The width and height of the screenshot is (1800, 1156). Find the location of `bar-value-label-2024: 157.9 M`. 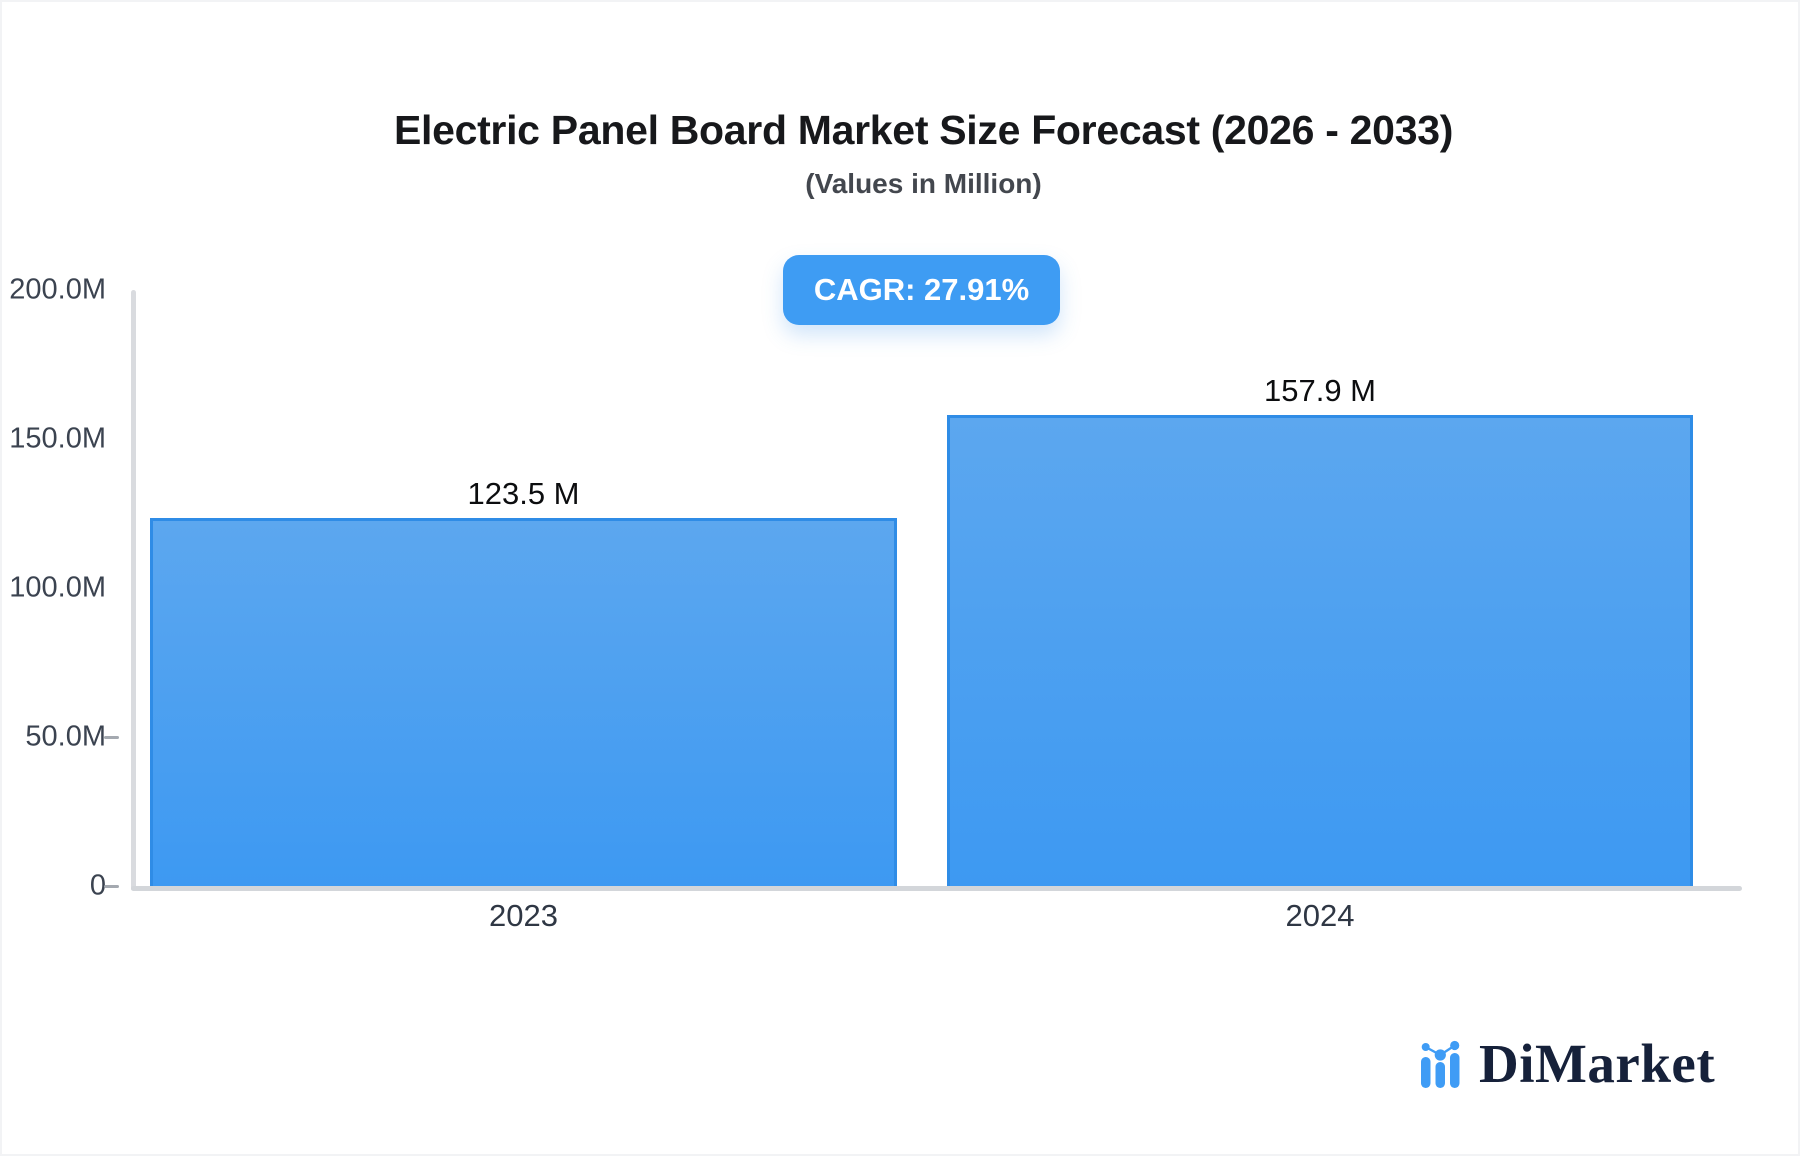

bar-value-label-2024: 157.9 M is located at coordinates (1319, 390).